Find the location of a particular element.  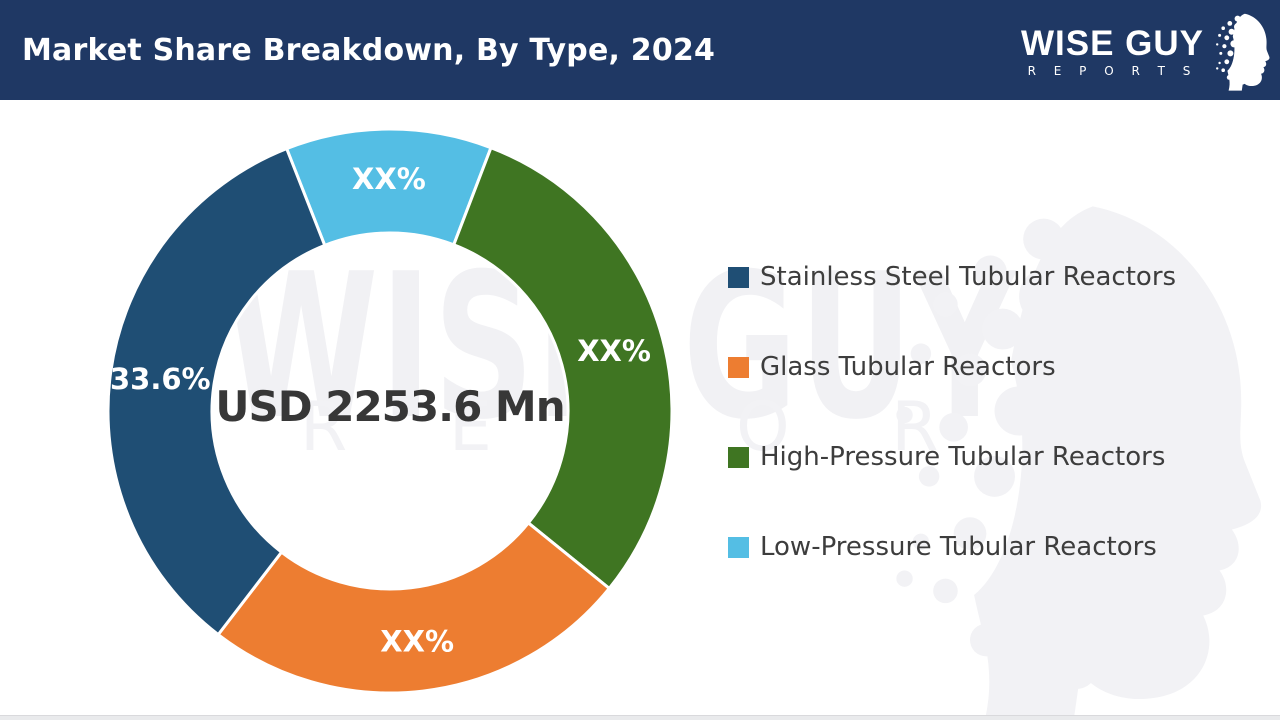

legend-item: High-Pressure Tubular Reactors is located at coordinates (952, 457).